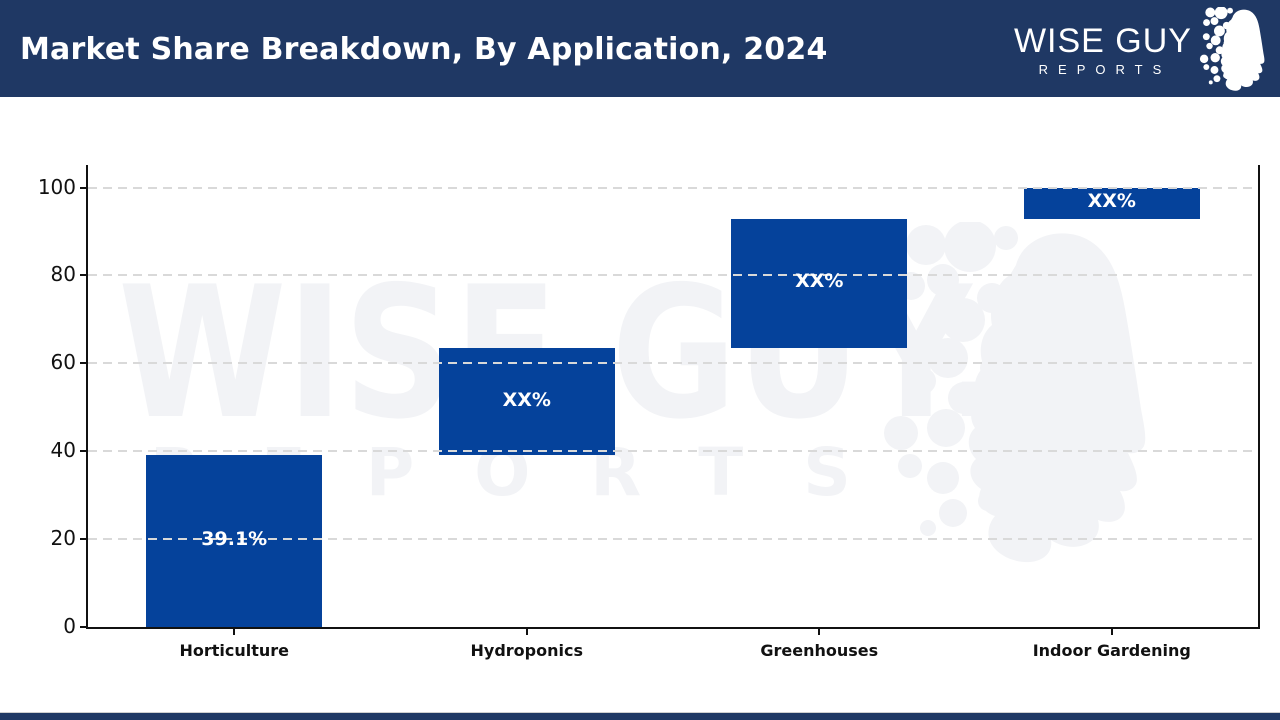  What do you see at coordinates (1259, 397) in the screenshot?
I see `right-axis-line` at bounding box center [1259, 397].